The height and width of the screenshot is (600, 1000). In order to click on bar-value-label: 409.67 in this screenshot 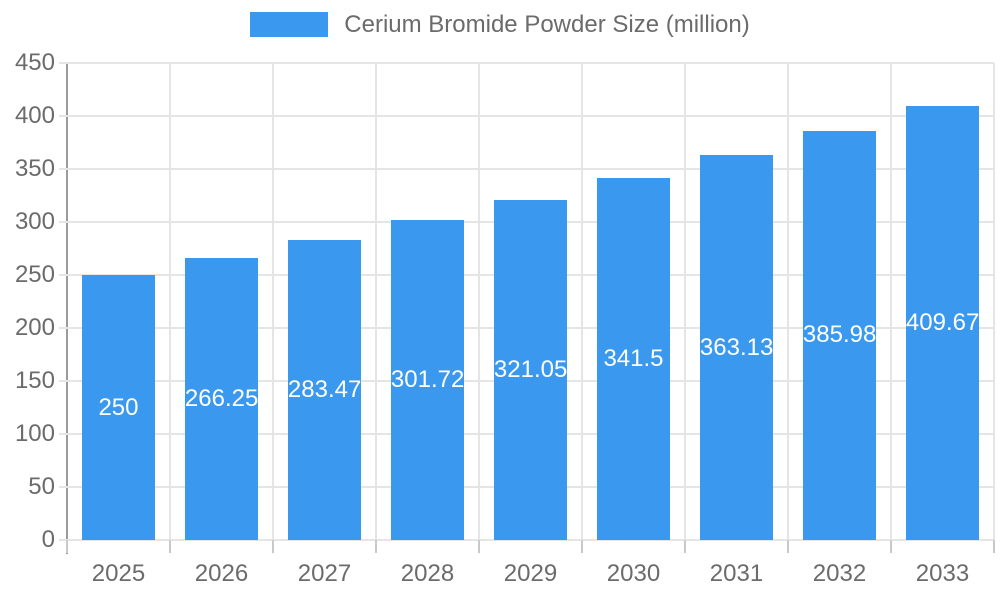, I will do `click(942, 322)`.